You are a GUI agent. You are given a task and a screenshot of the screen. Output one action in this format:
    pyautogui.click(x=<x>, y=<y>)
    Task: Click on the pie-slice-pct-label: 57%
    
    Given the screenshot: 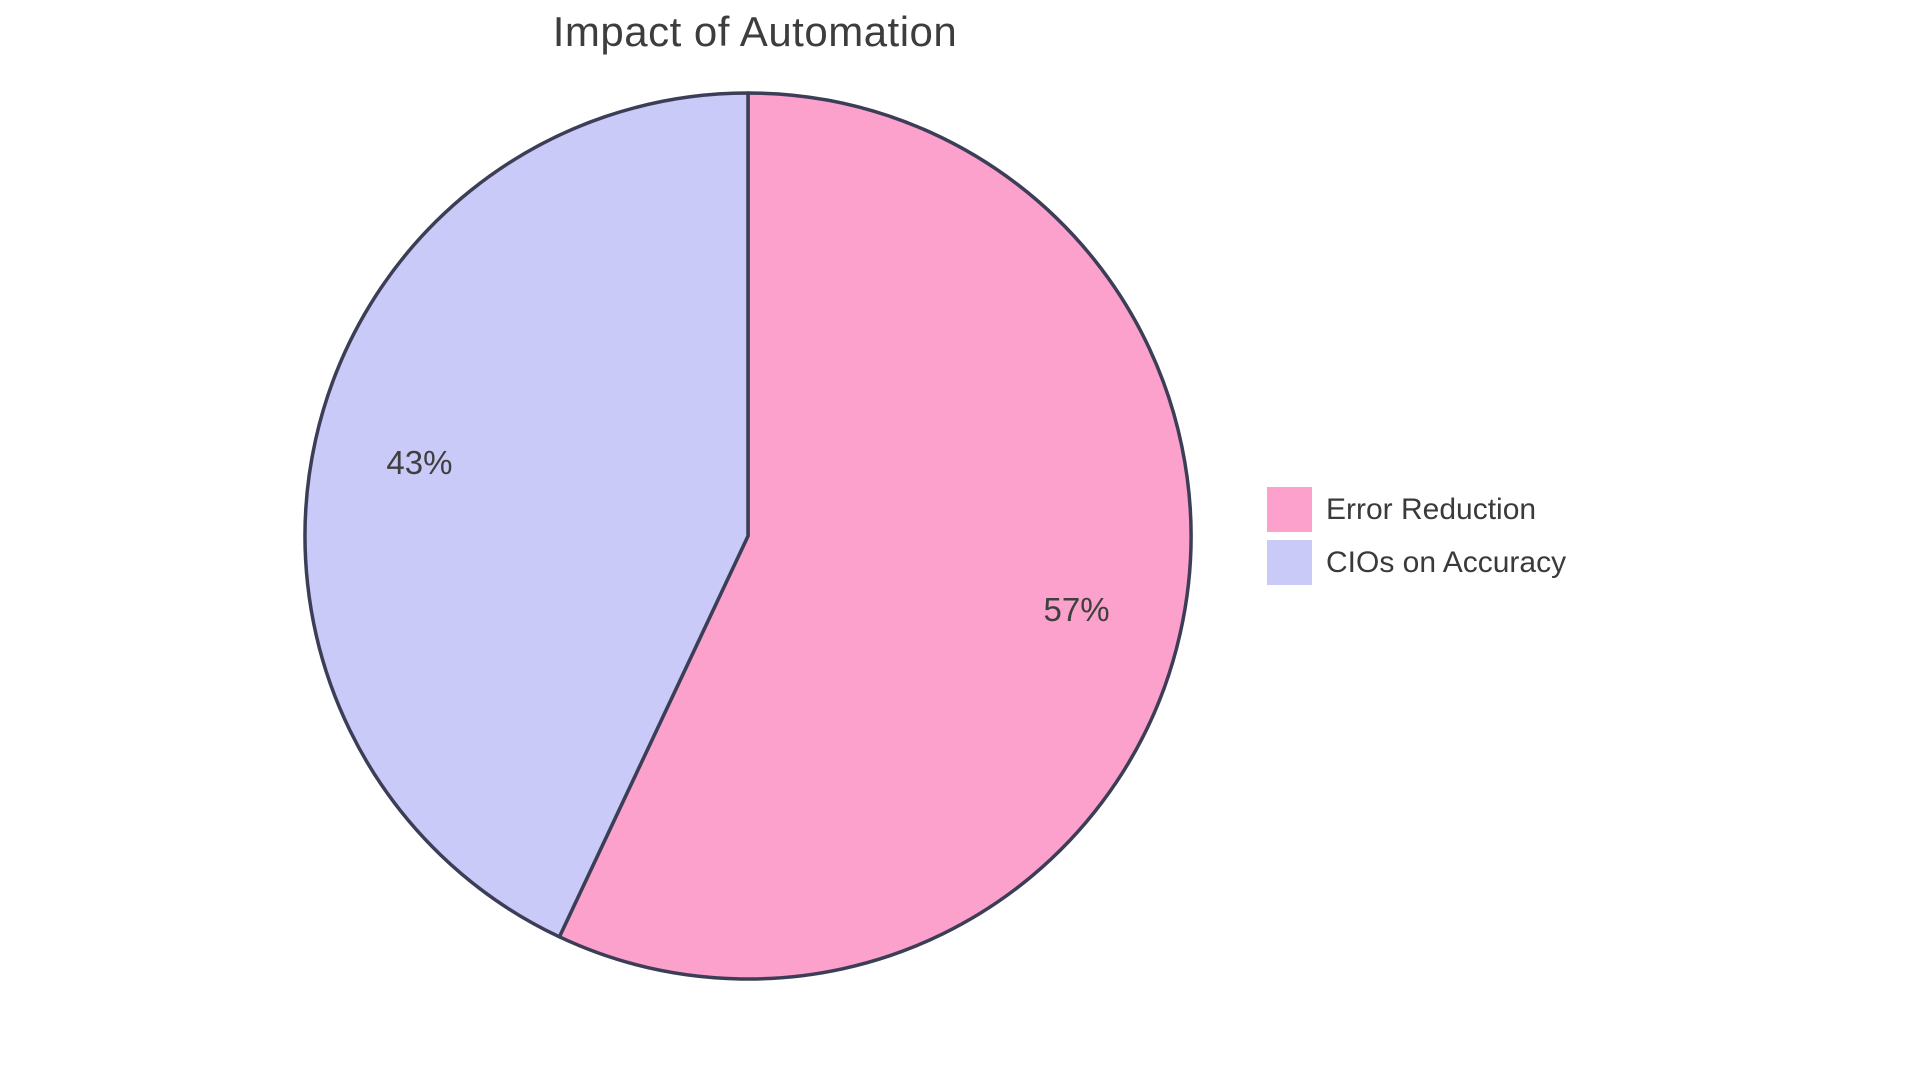 What is the action you would take?
    pyautogui.click(x=1077, y=609)
    